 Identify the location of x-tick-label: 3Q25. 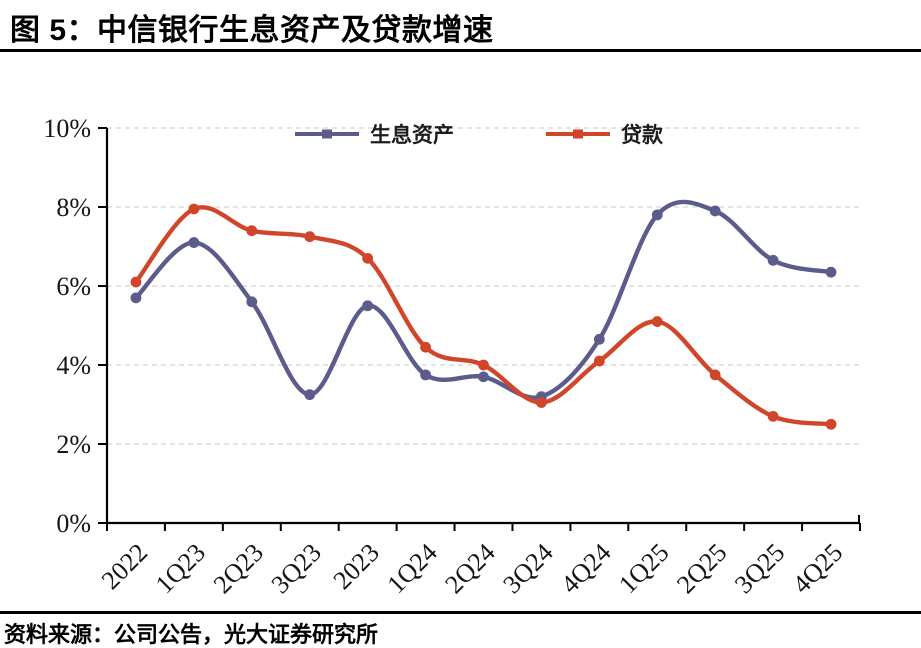
(759, 568).